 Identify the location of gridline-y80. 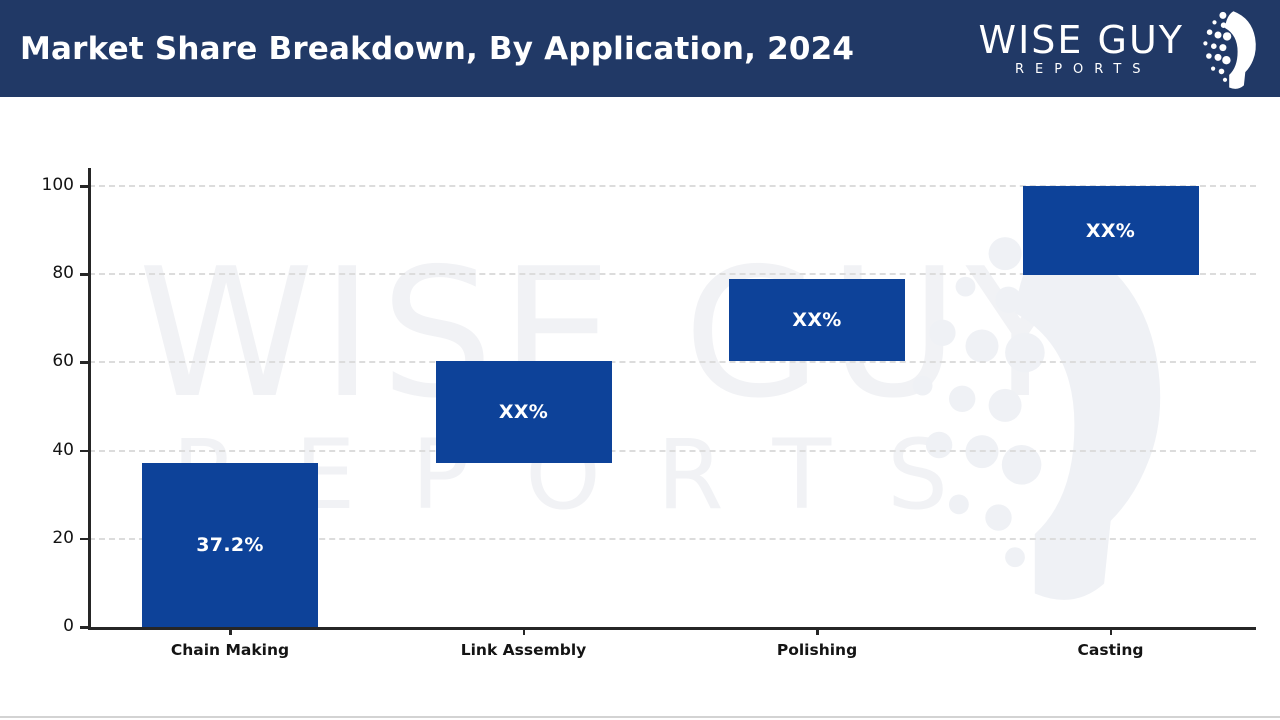
(672, 274).